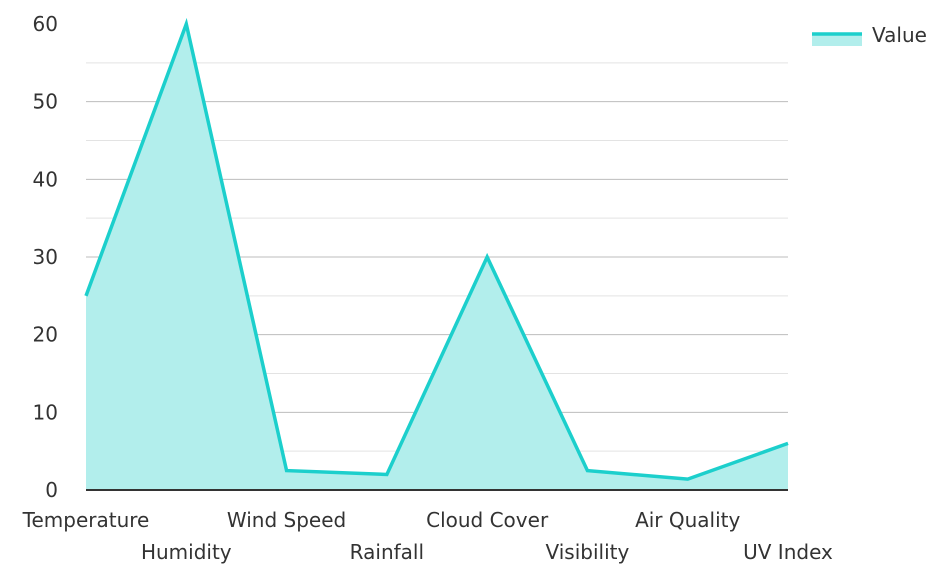 The height and width of the screenshot is (568, 936). I want to click on x-tick-label-air-quality: Air Quality, so click(687, 520).